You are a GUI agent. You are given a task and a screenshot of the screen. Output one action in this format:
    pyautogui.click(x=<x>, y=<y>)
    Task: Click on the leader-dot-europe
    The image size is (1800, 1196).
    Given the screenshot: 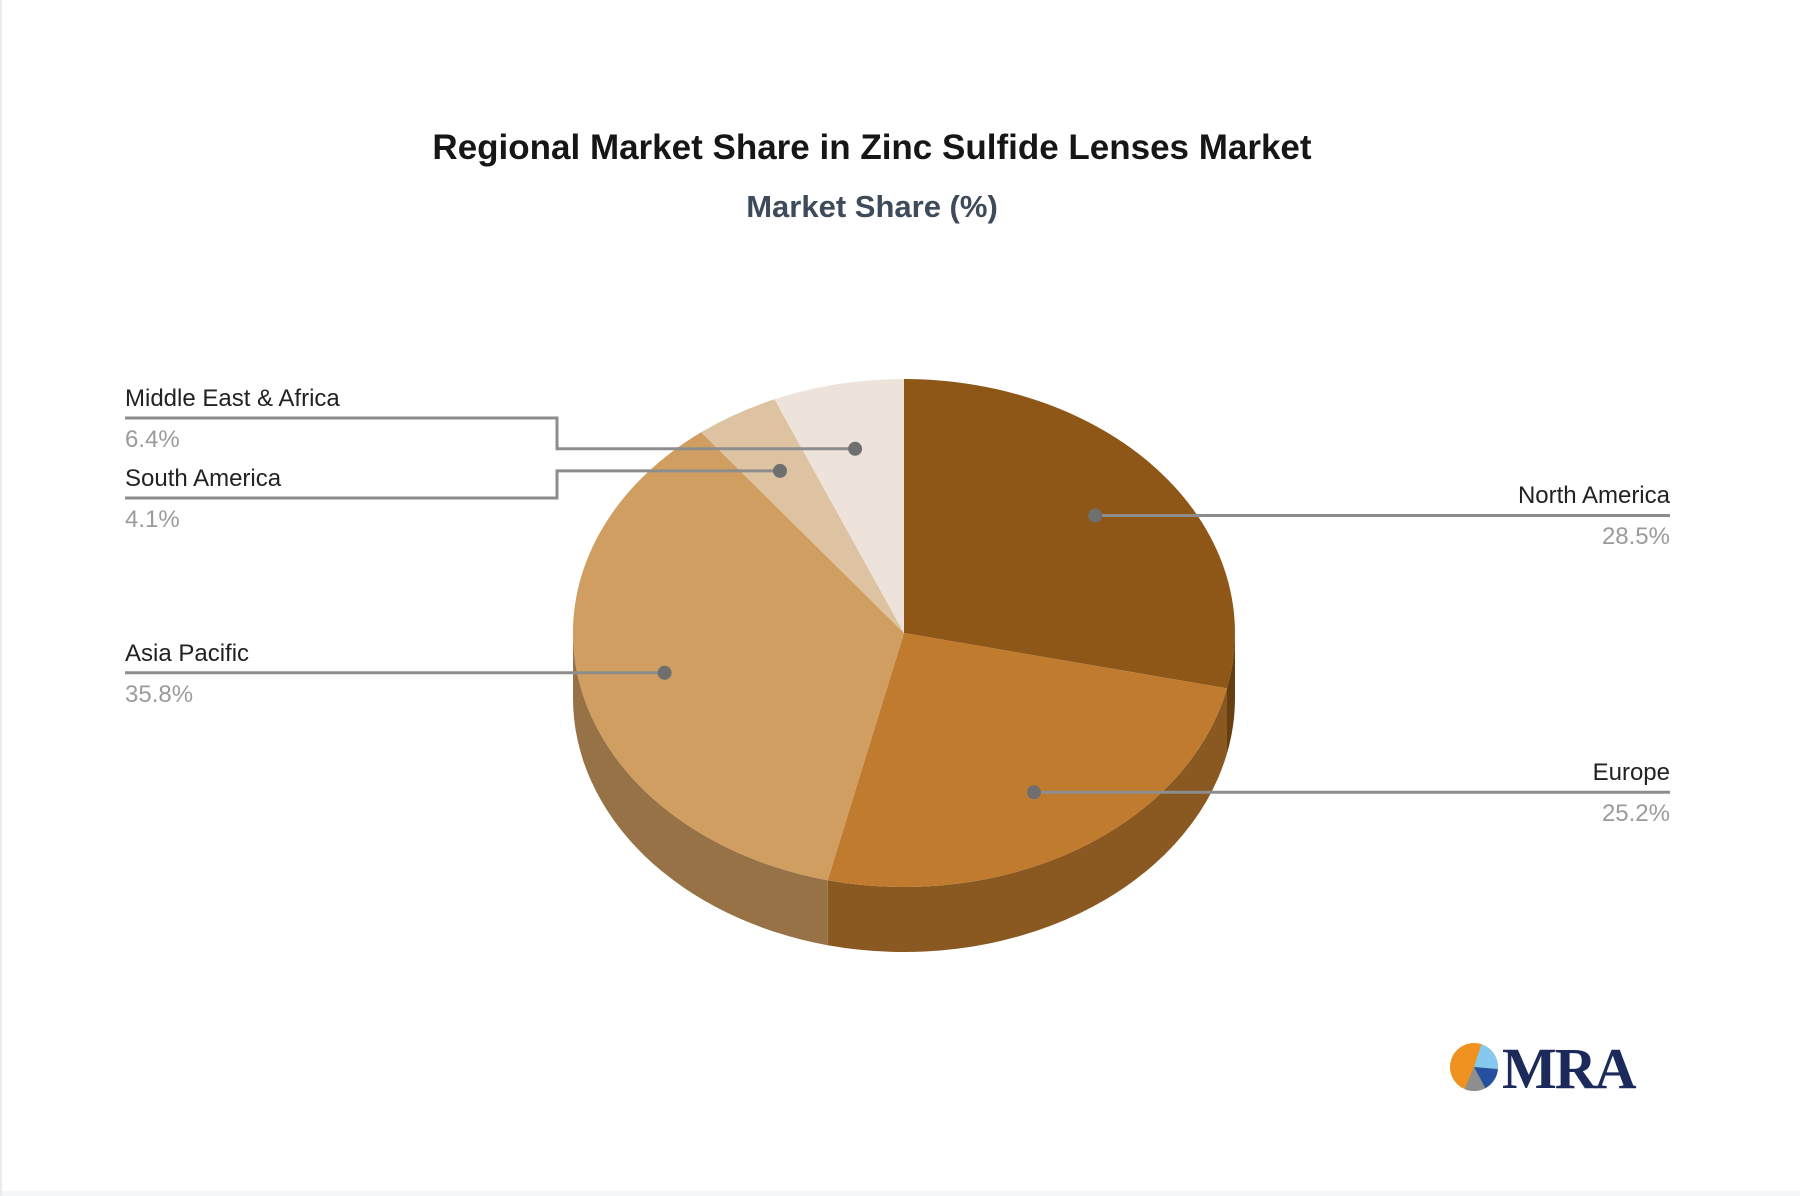 What is the action you would take?
    pyautogui.click(x=1033, y=792)
    